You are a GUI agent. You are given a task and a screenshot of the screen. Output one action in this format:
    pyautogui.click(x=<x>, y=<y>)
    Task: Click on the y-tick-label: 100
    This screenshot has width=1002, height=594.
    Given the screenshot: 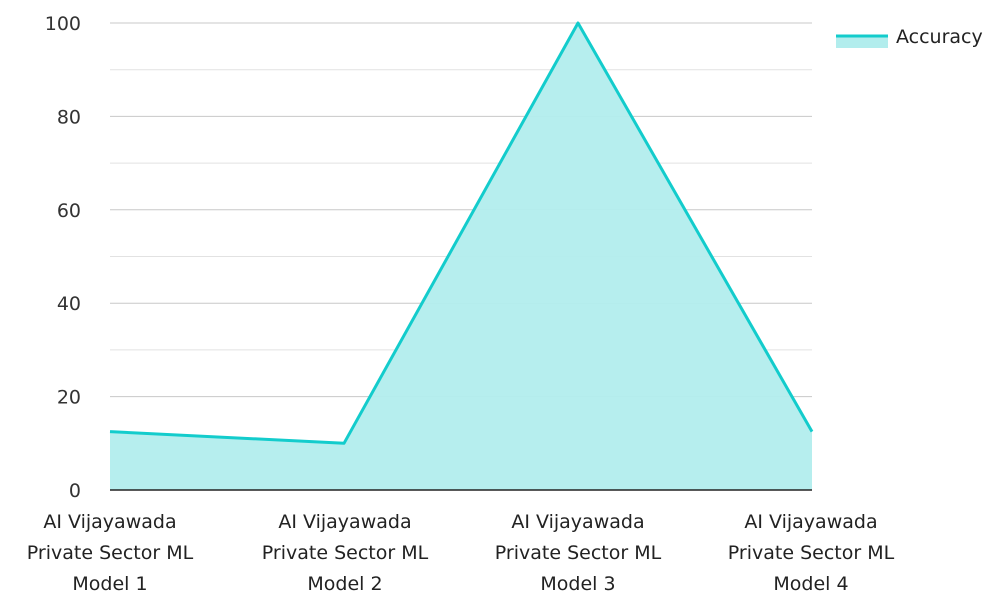 What is the action you would take?
    pyautogui.click(x=63, y=24)
    